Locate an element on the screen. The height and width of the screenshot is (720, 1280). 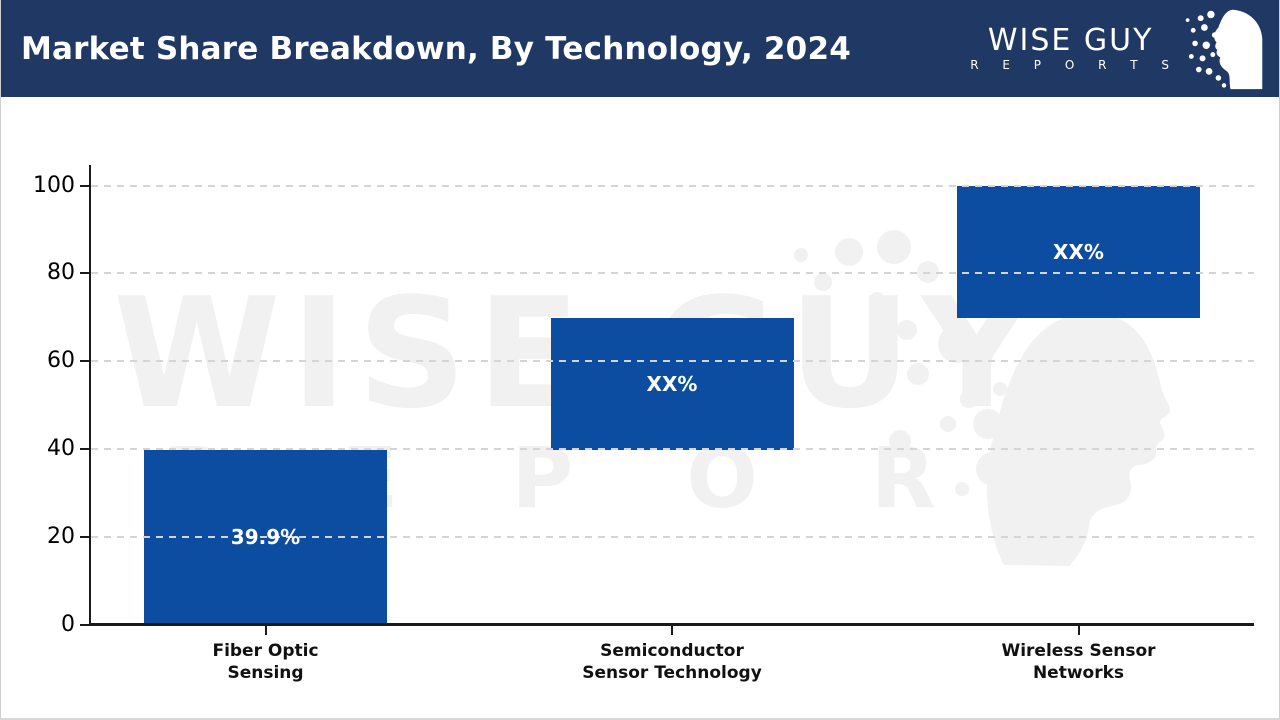
brand-logo-text: WISE GUY R E P O R T S is located at coordinates (1070, 47).